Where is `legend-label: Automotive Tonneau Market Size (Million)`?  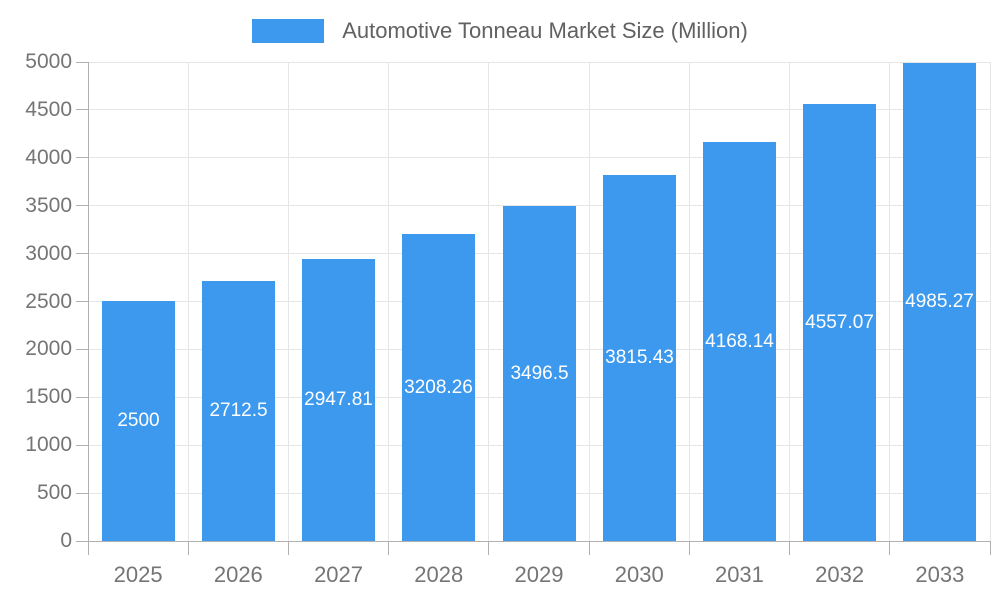
legend-label: Automotive Tonneau Market Size (Million) is located at coordinates (545, 30).